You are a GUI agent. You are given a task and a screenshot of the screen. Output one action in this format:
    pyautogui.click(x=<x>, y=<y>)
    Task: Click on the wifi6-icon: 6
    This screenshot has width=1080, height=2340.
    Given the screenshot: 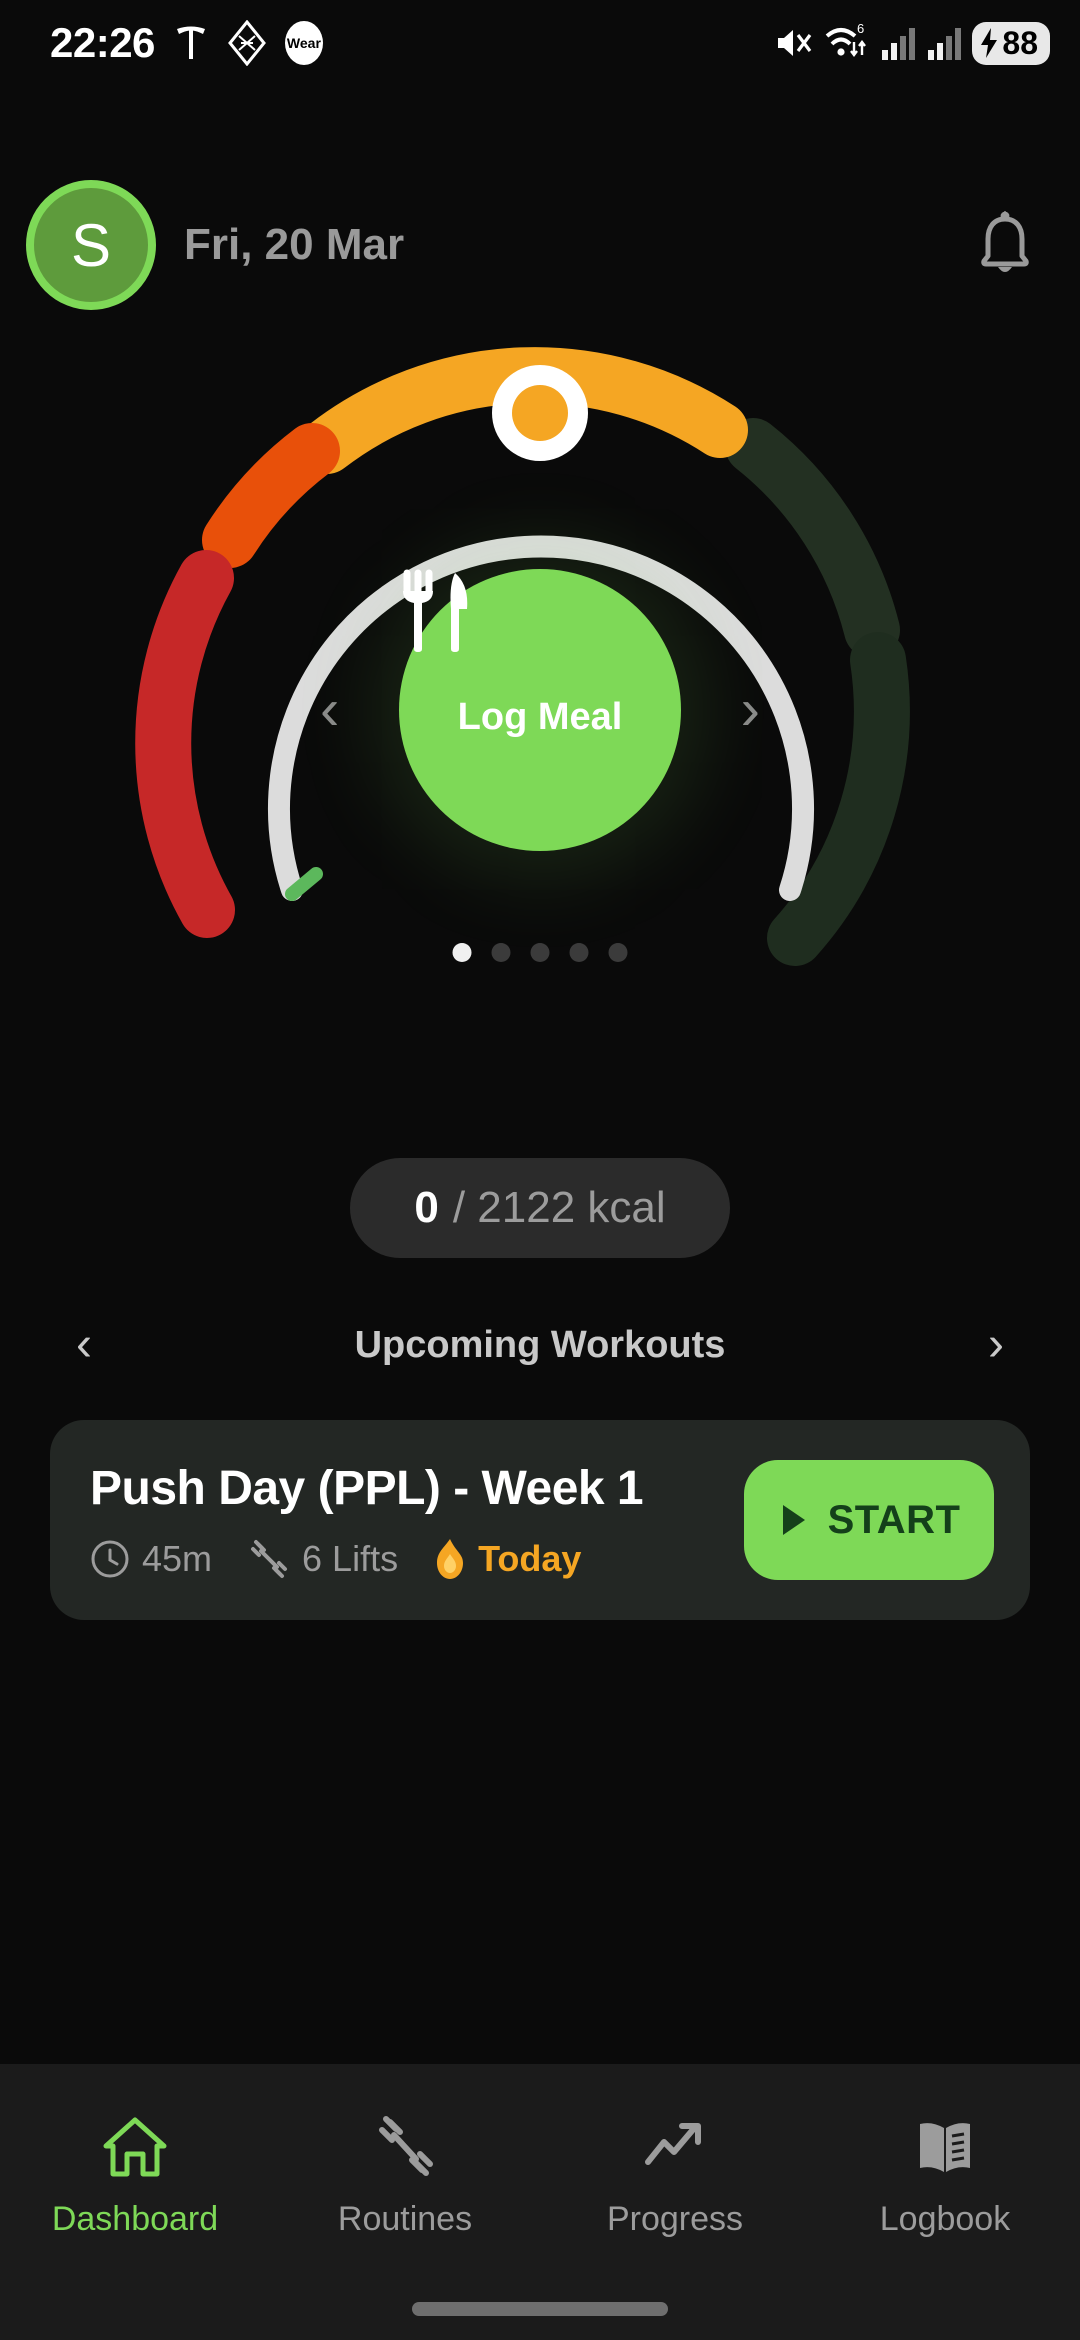 What is the action you would take?
    pyautogui.click(x=847, y=43)
    